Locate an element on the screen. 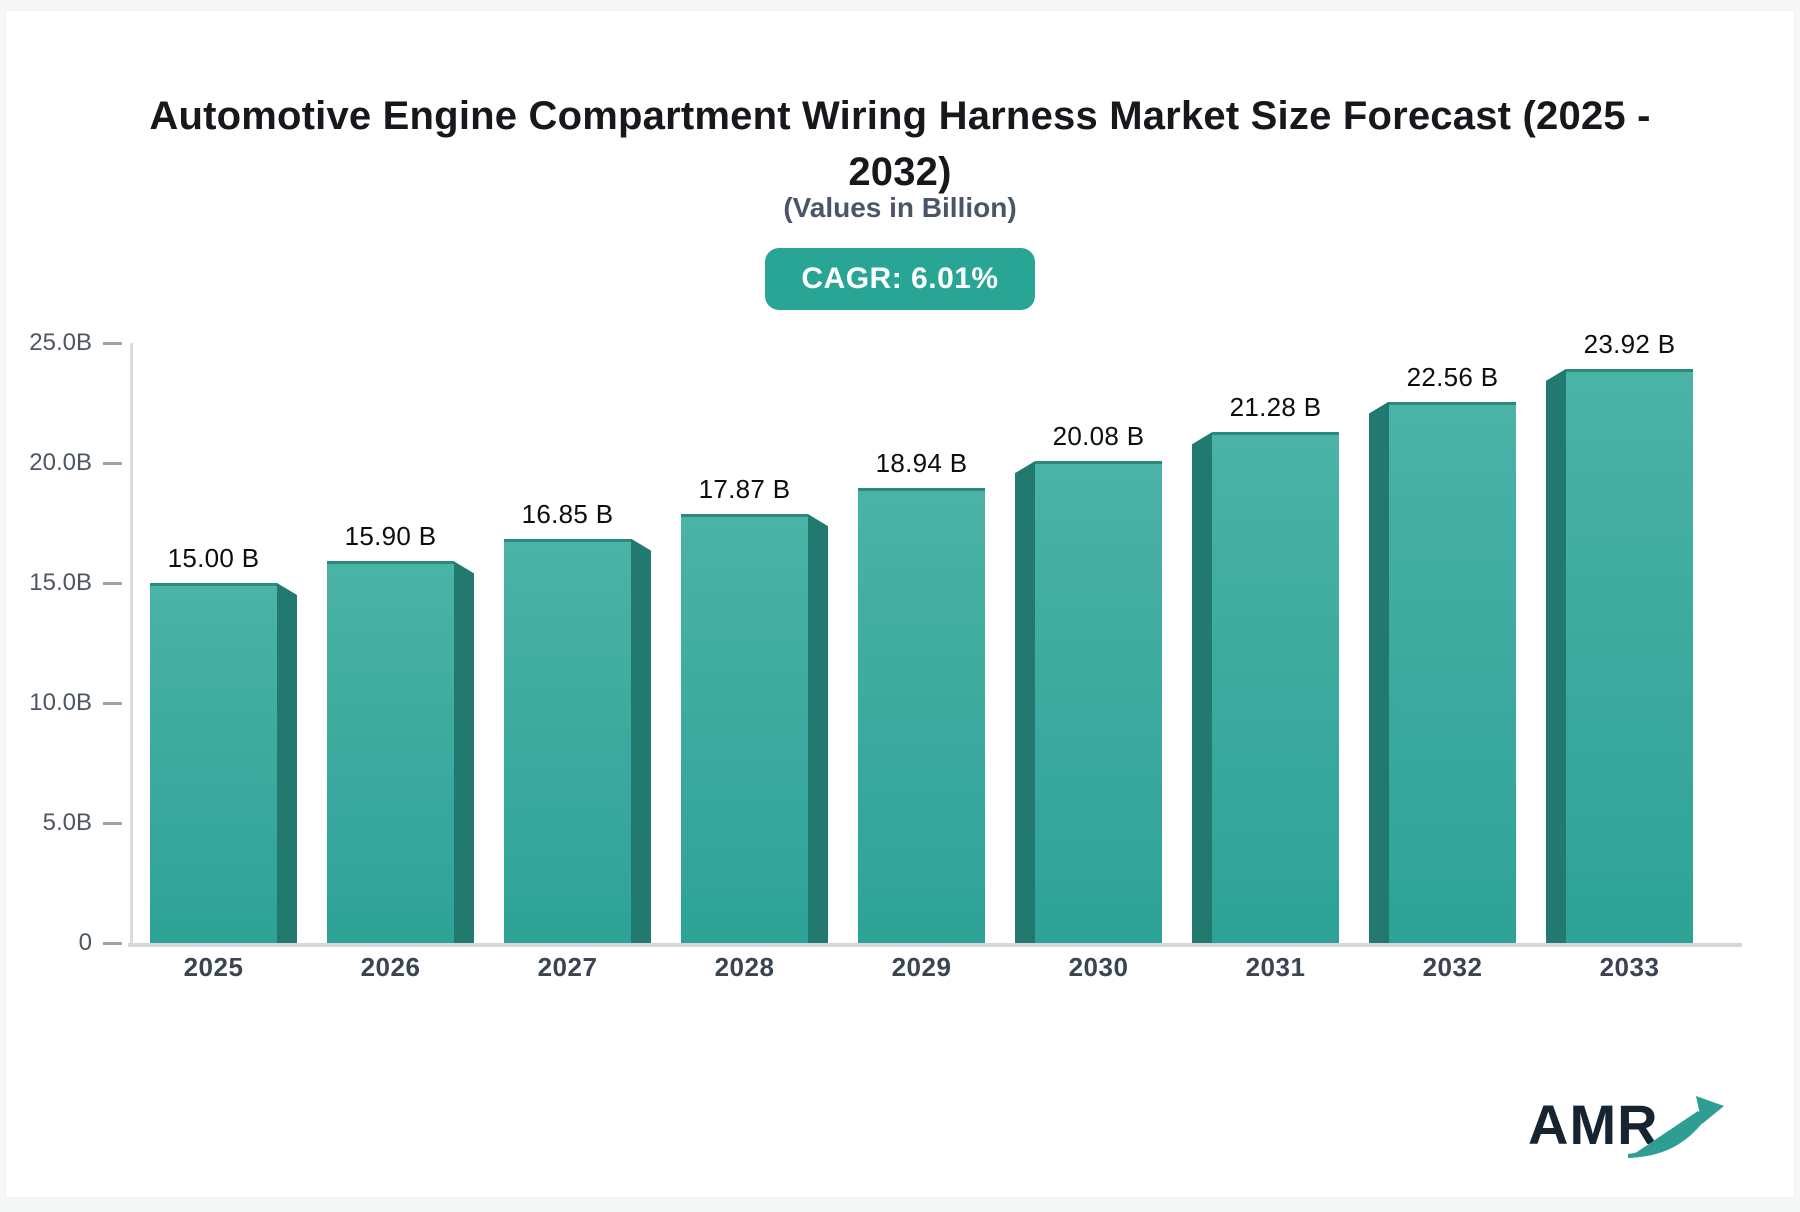  bar-face-2032 is located at coordinates (1452, 672).